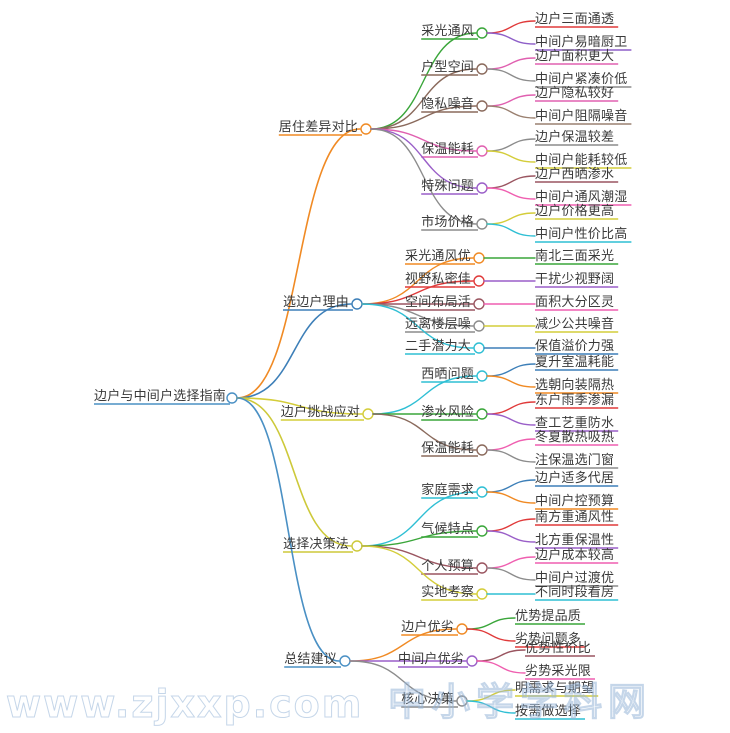 The height and width of the screenshot is (733, 730). I want to click on leaf-node-label-1-1-0: 干扰少视野阔, so click(575, 279).